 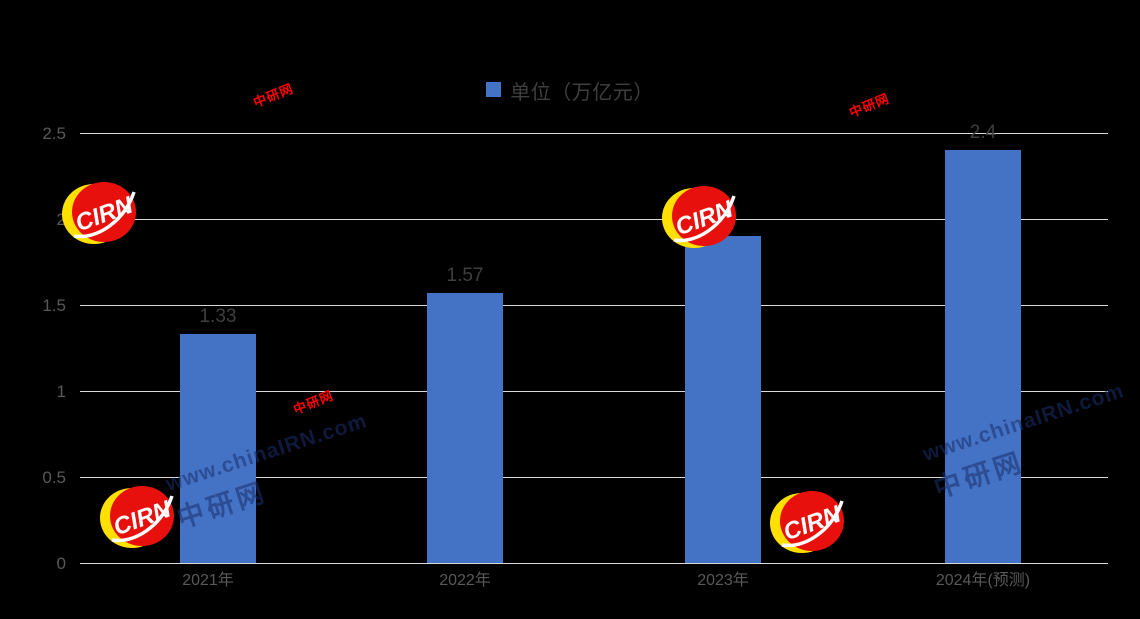 What do you see at coordinates (723, 218) in the screenshot?
I see `bar-value-label: 1.9` at bounding box center [723, 218].